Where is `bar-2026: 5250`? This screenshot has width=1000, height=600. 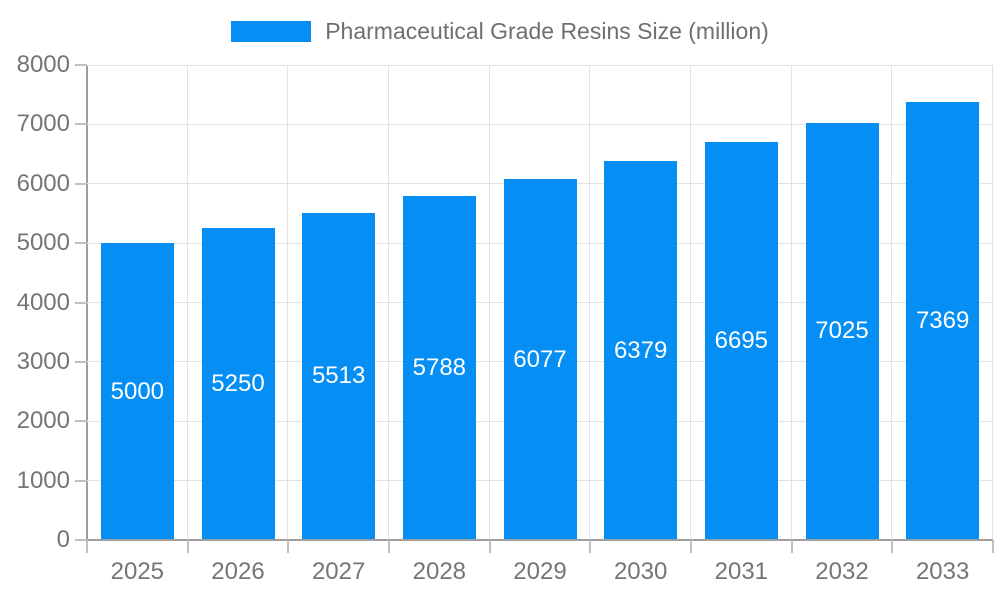
bar-2026: 5250 is located at coordinates (238, 384).